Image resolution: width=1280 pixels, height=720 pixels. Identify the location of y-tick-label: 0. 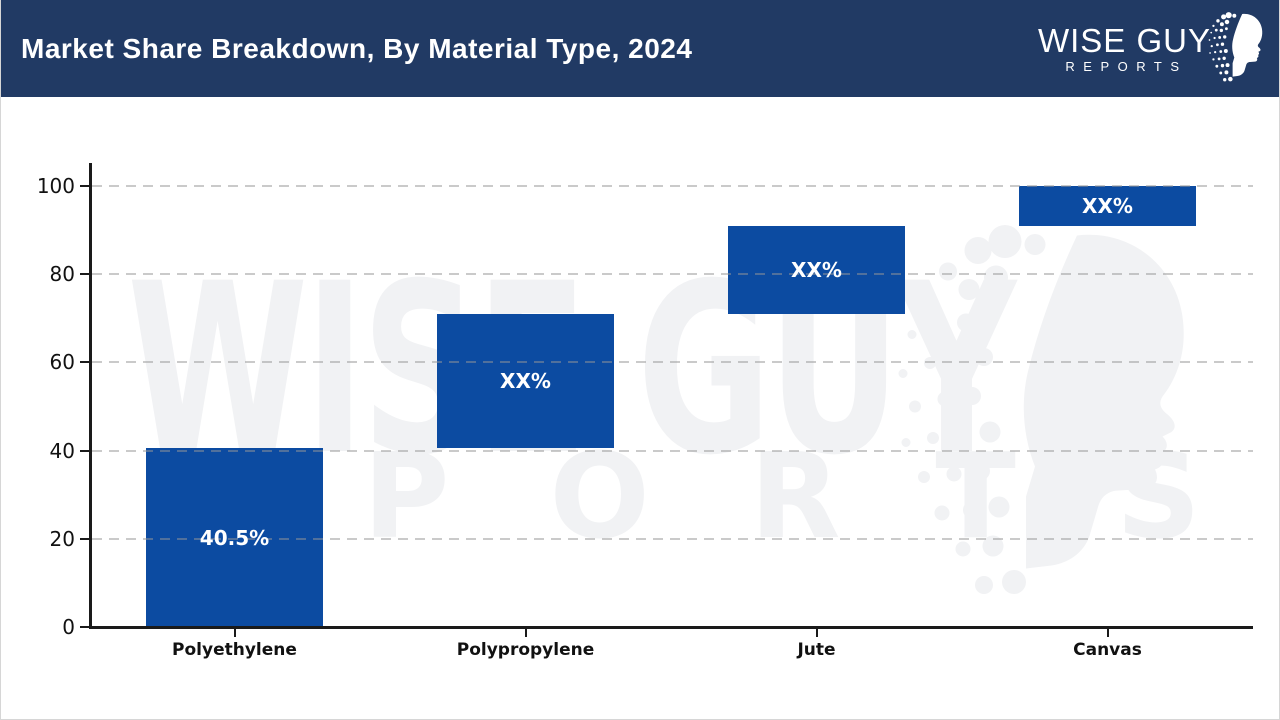
(68, 627).